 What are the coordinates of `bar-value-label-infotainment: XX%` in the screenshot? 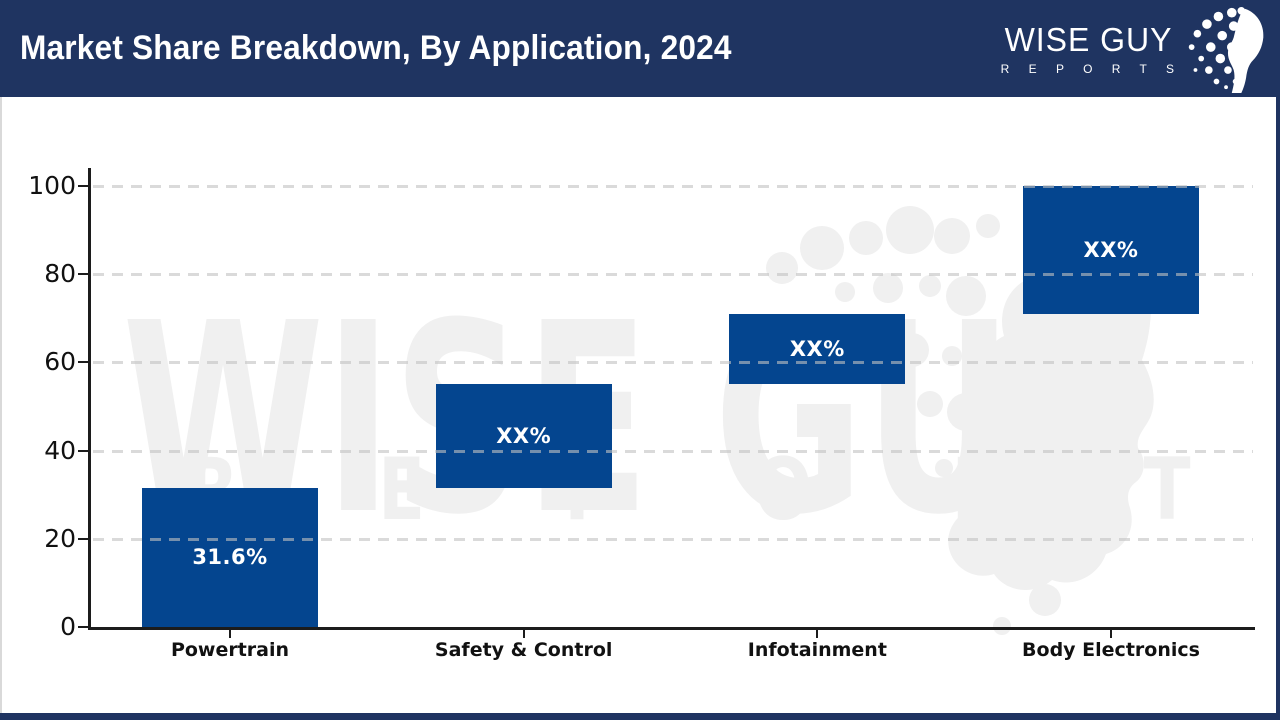 It's located at (817, 348).